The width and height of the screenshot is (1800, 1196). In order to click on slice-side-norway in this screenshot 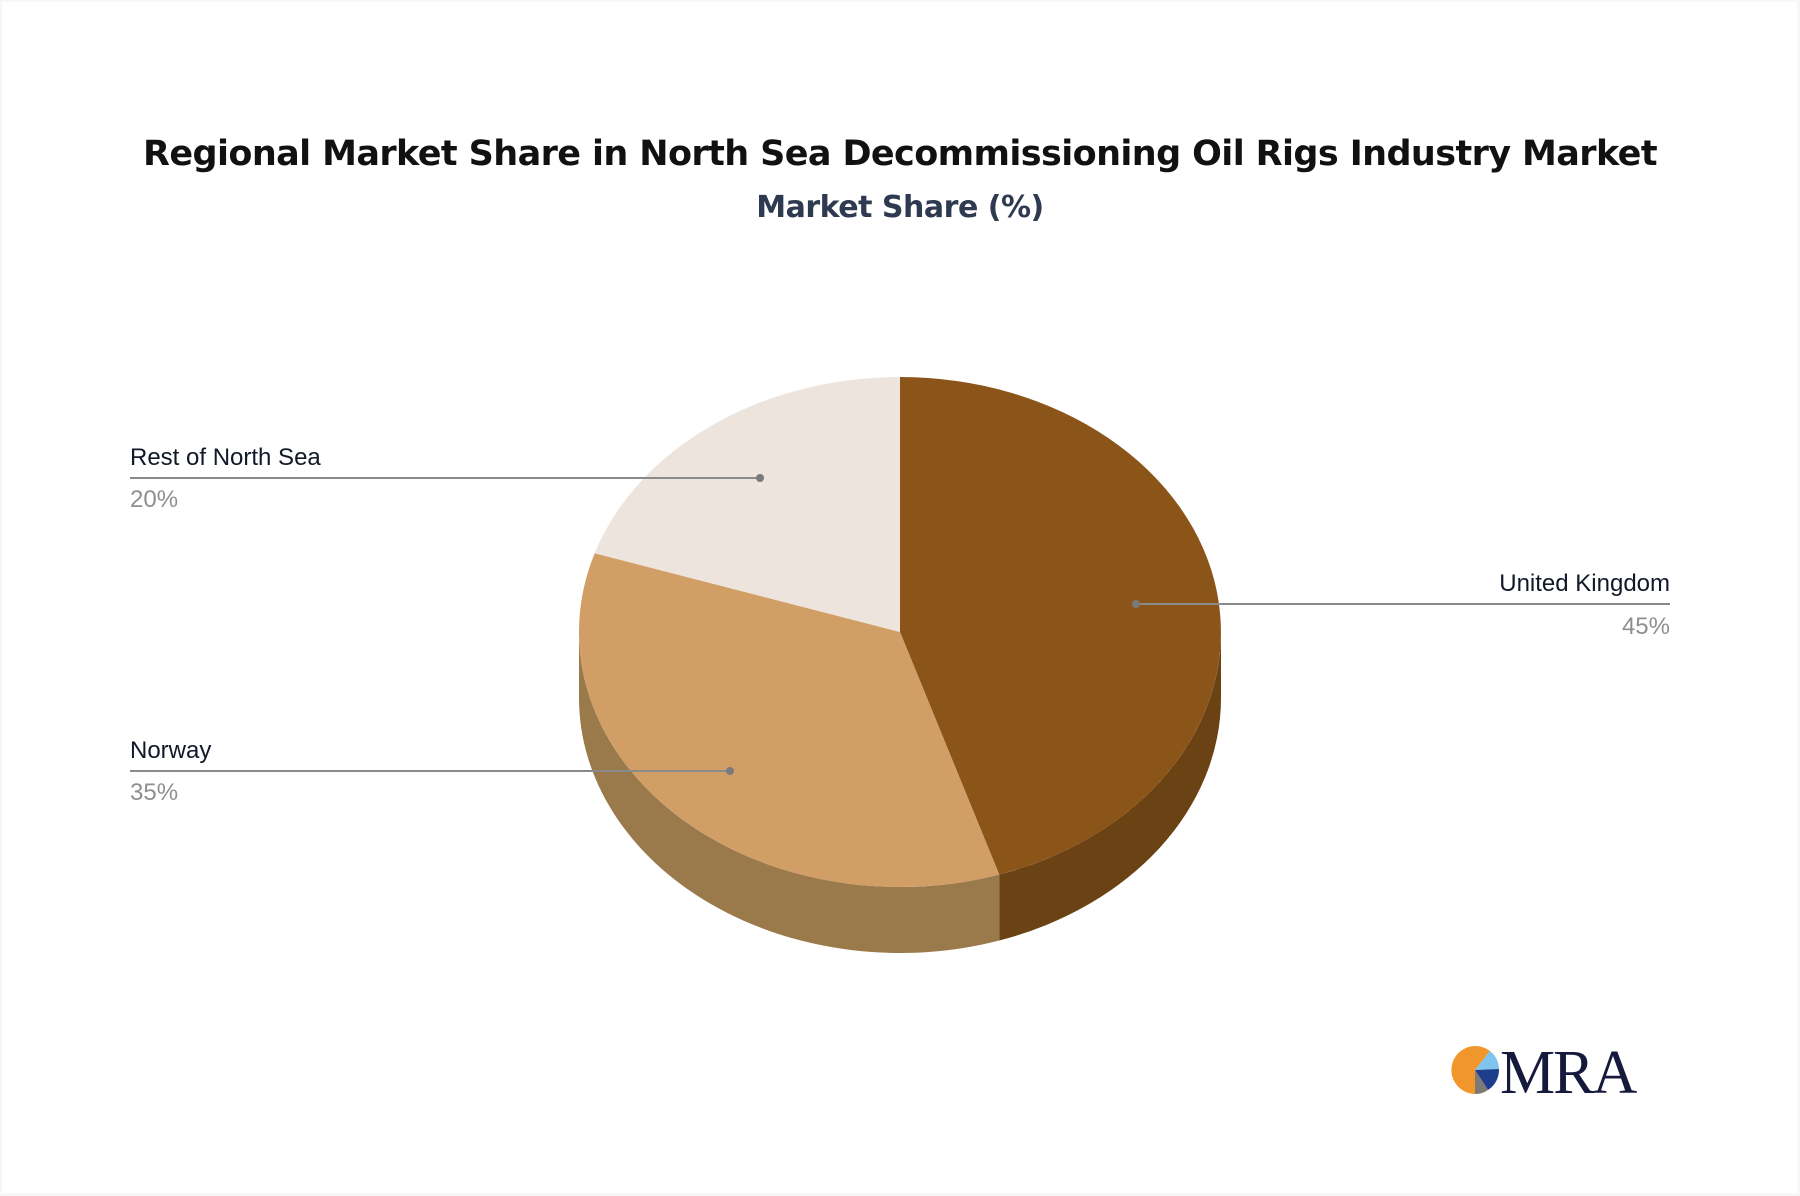, I will do `click(789, 792)`.